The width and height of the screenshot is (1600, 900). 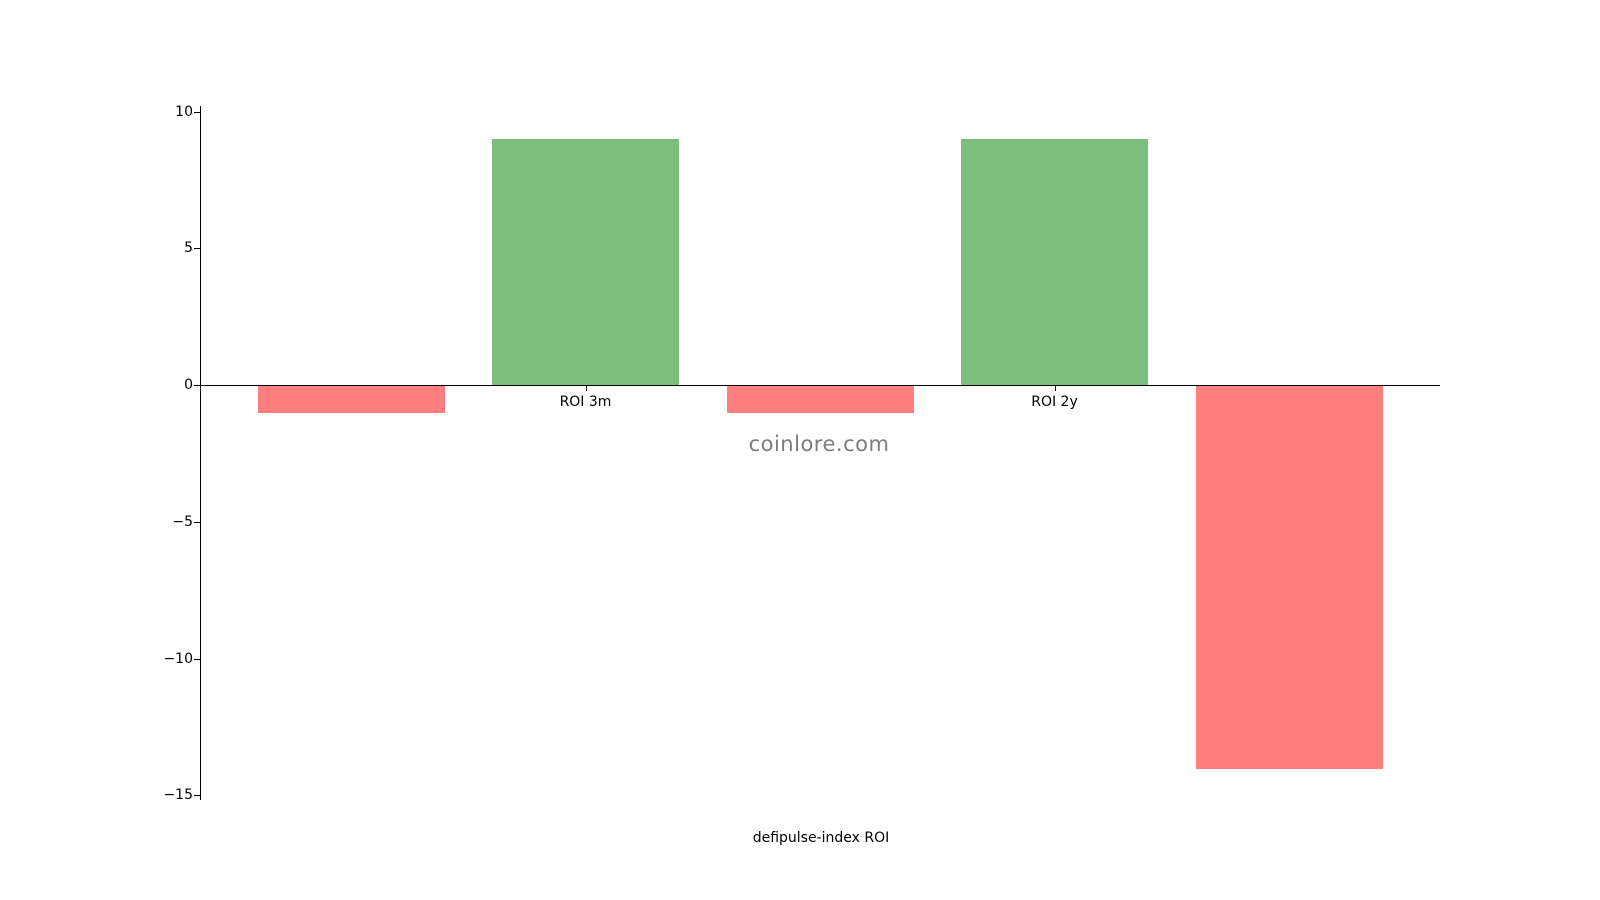 I want to click on x-tick-label: ROI 3m, so click(x=585, y=402).